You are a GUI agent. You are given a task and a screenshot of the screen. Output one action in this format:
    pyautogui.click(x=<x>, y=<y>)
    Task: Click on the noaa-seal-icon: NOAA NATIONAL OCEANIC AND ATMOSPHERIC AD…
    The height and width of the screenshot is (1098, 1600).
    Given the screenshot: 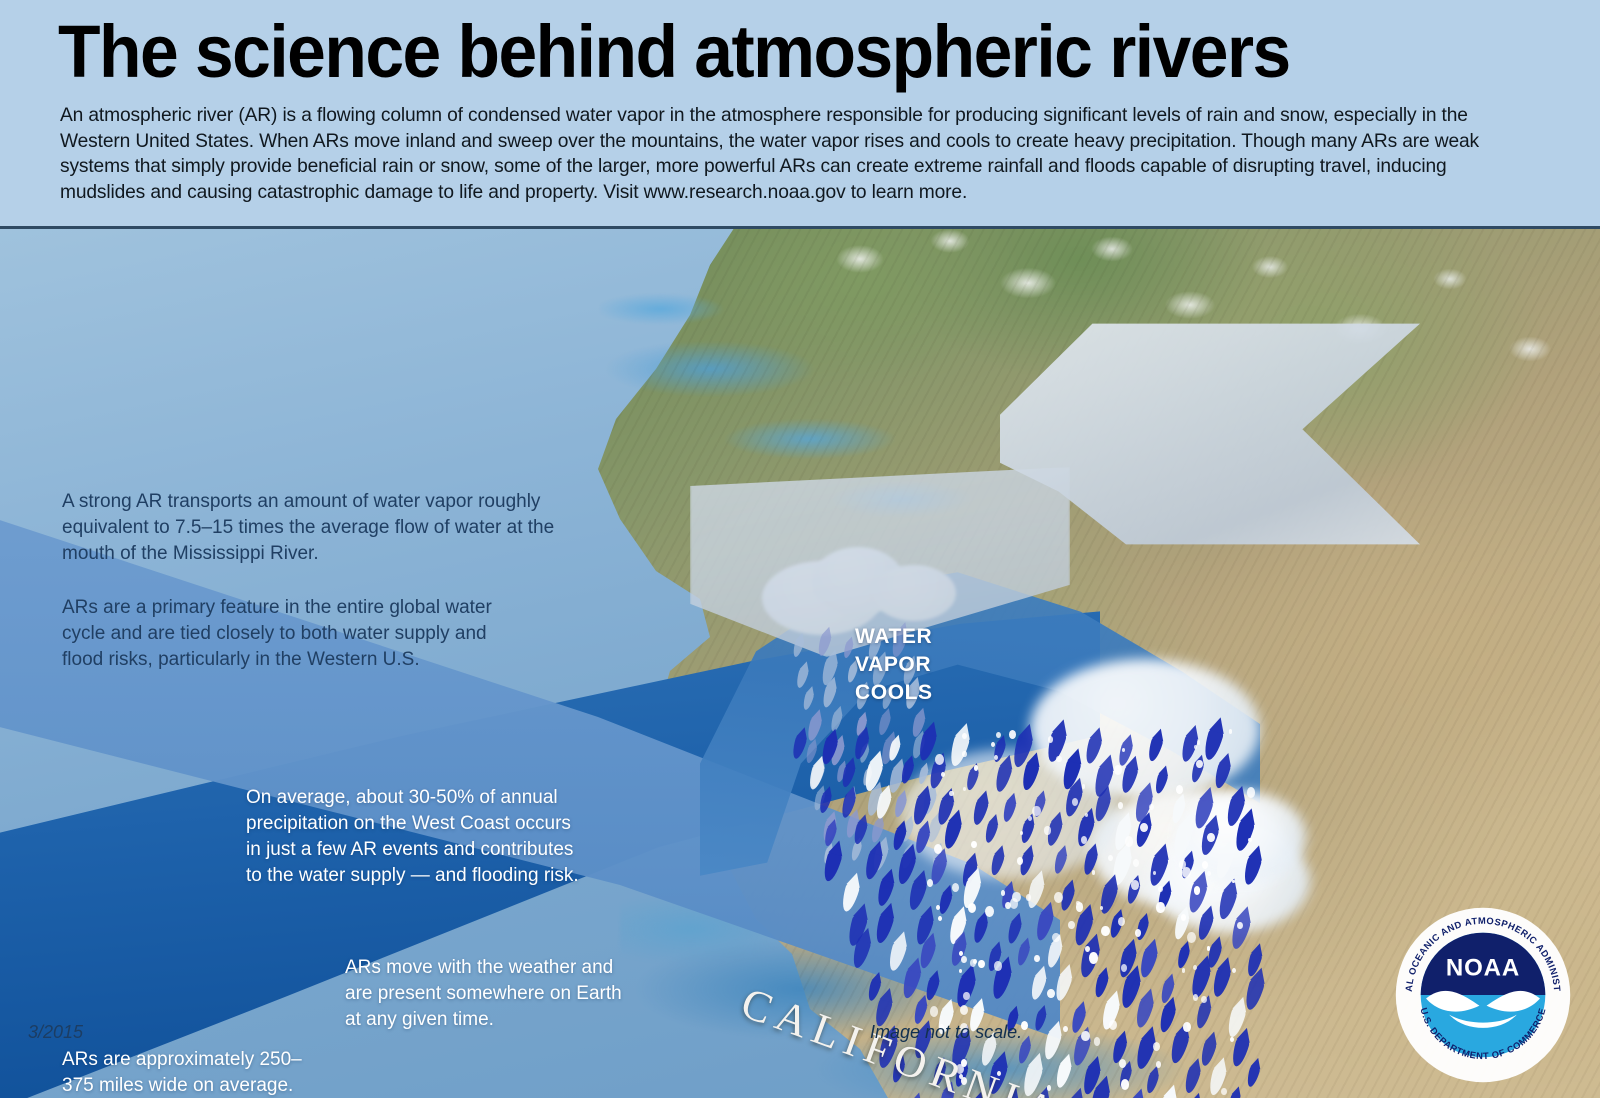 What is the action you would take?
    pyautogui.click(x=1480, y=990)
    